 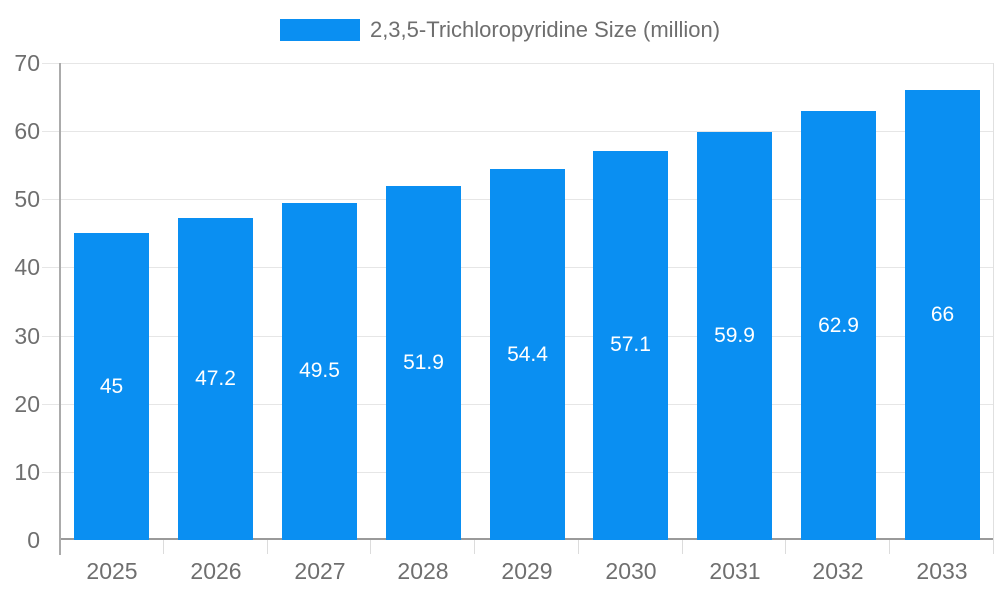 I want to click on y-axis-label-30: 30, so click(x=27, y=336).